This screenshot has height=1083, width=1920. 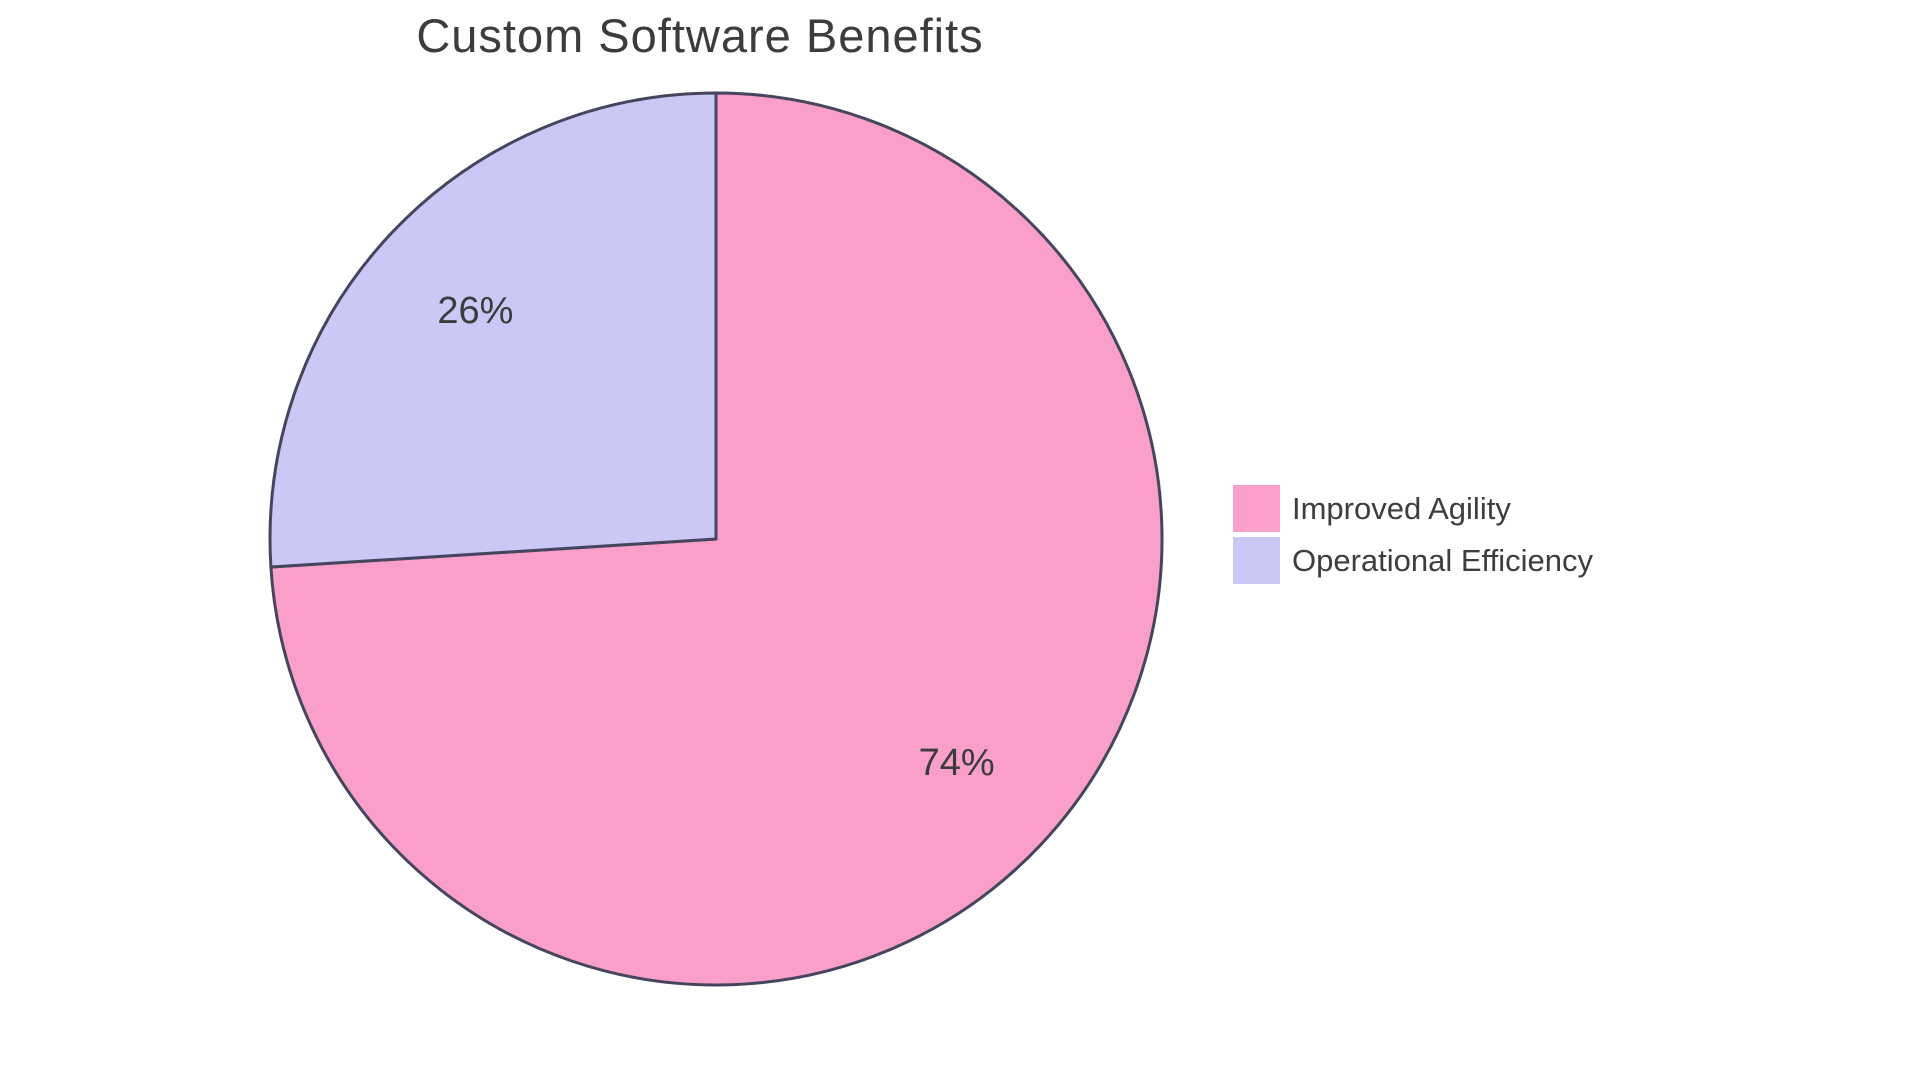 I want to click on legend: Improved Agility Operational Efficiency, so click(x=1413, y=534).